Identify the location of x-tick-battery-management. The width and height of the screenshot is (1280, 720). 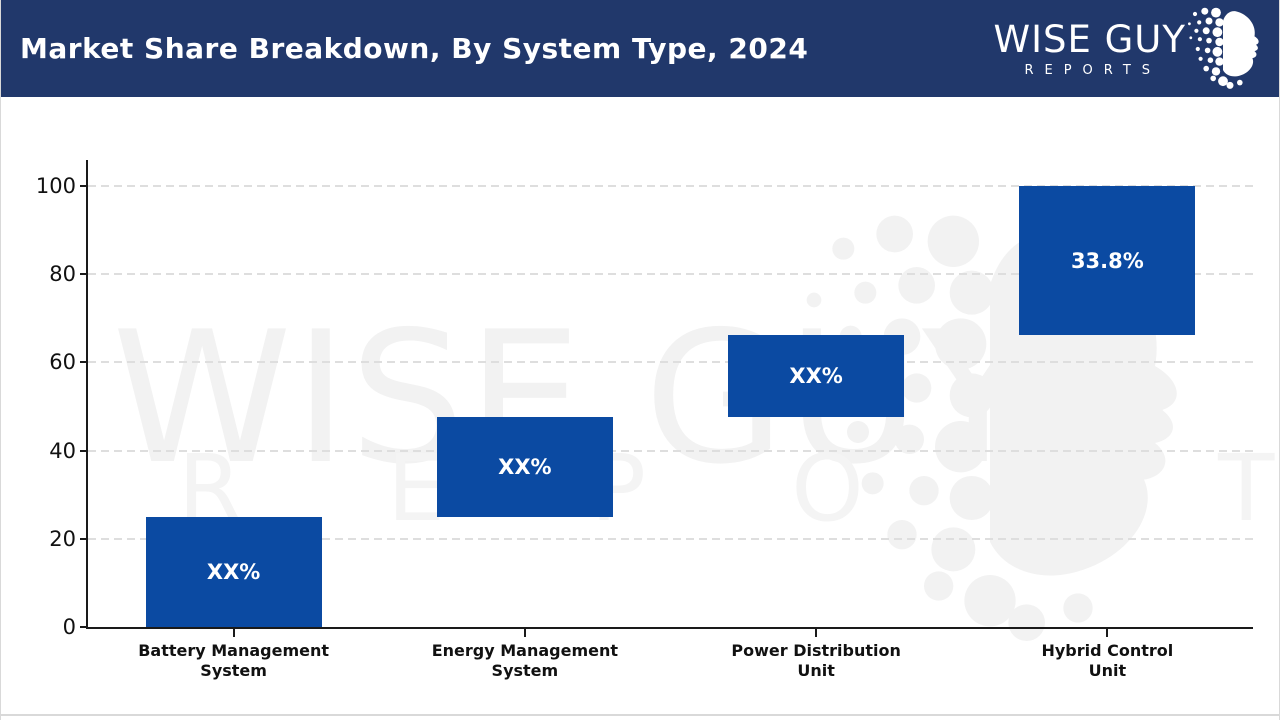
(233, 633).